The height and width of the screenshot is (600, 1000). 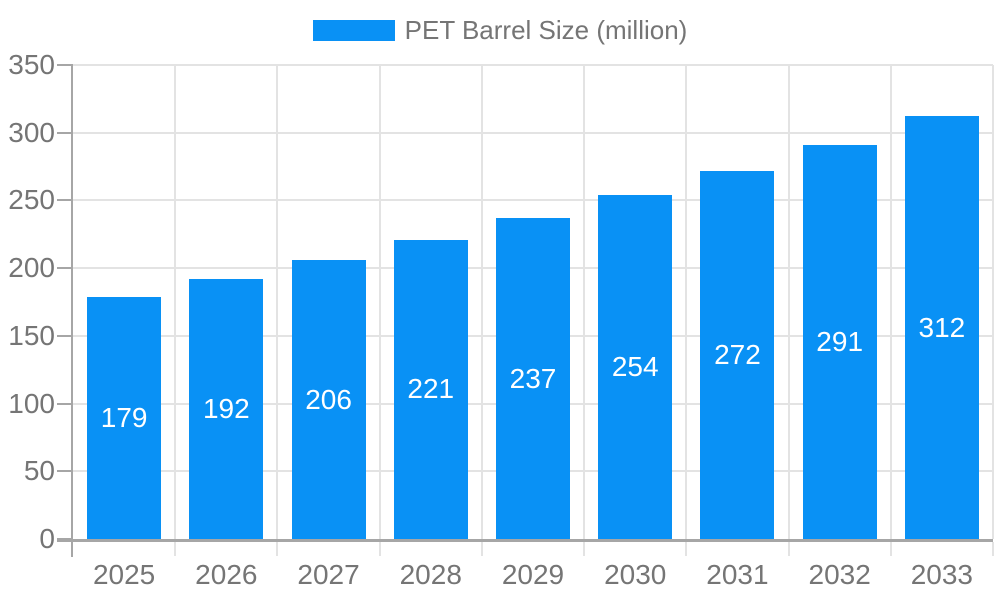 What do you see at coordinates (546, 30) in the screenshot?
I see `legend-label: PET Barrel Size (million)` at bounding box center [546, 30].